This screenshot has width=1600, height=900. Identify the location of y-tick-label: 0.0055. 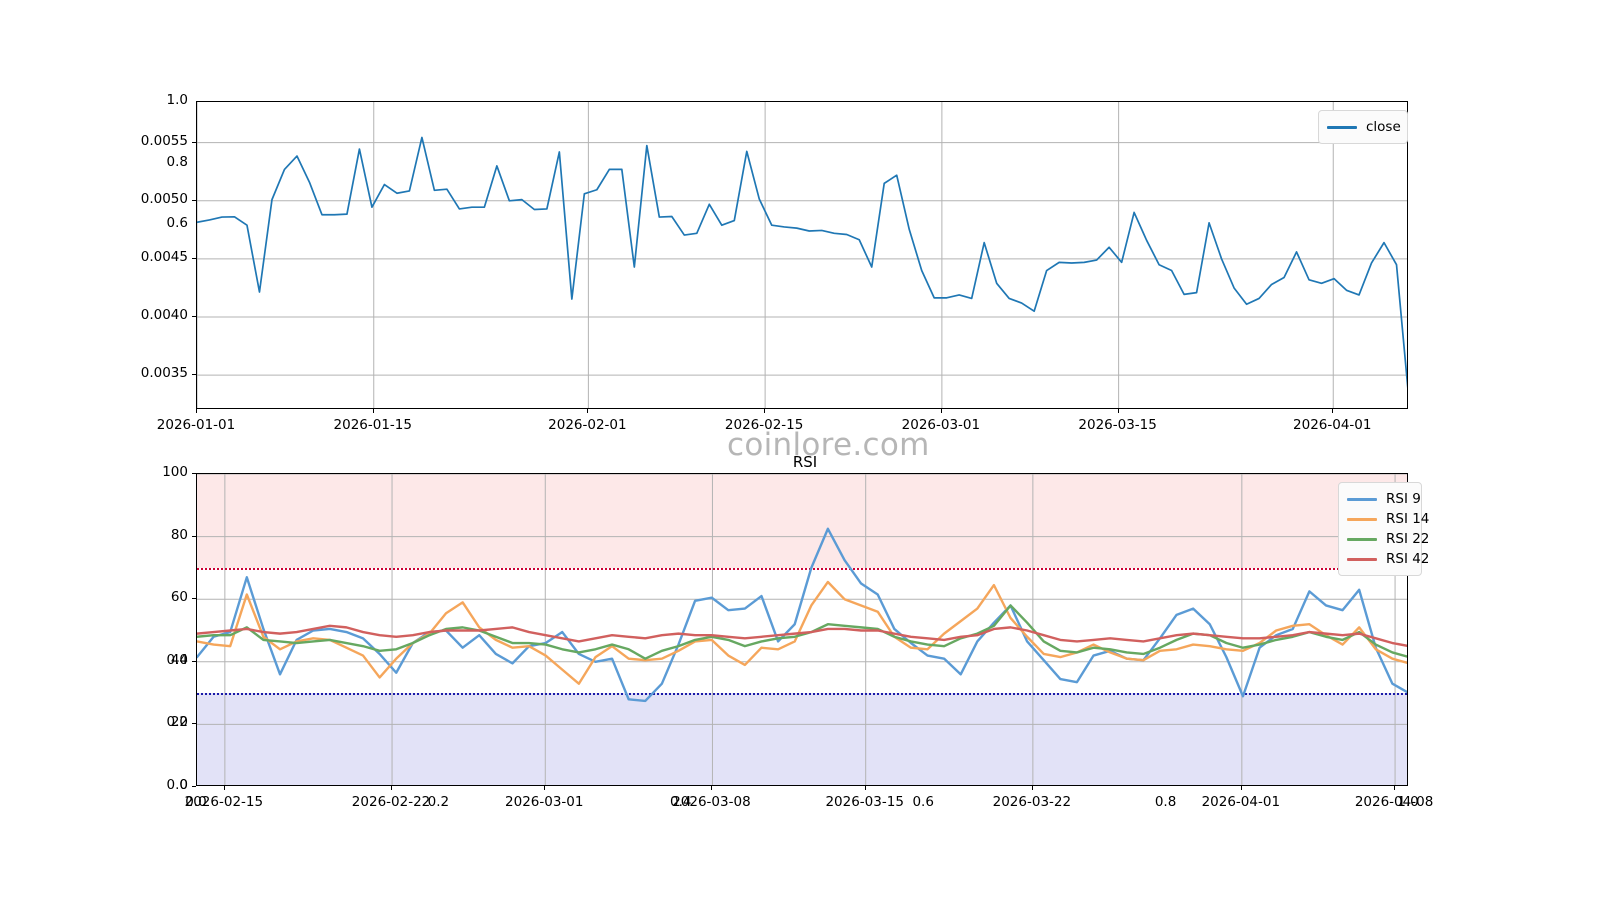
(164, 140).